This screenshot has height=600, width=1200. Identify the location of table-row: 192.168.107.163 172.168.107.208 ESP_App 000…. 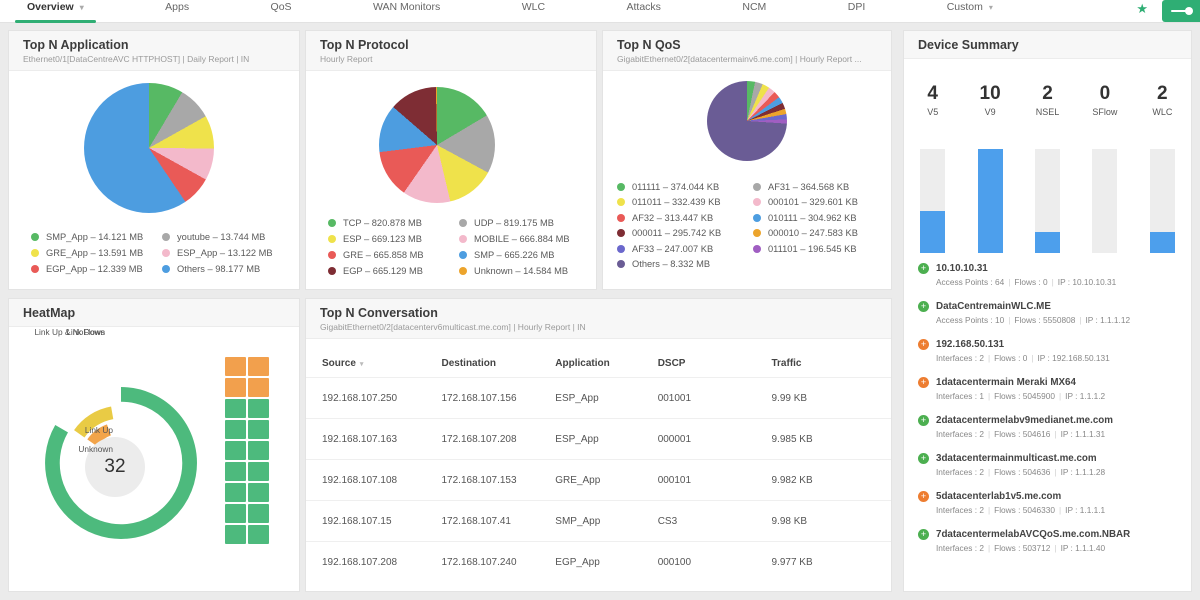
(598, 438).